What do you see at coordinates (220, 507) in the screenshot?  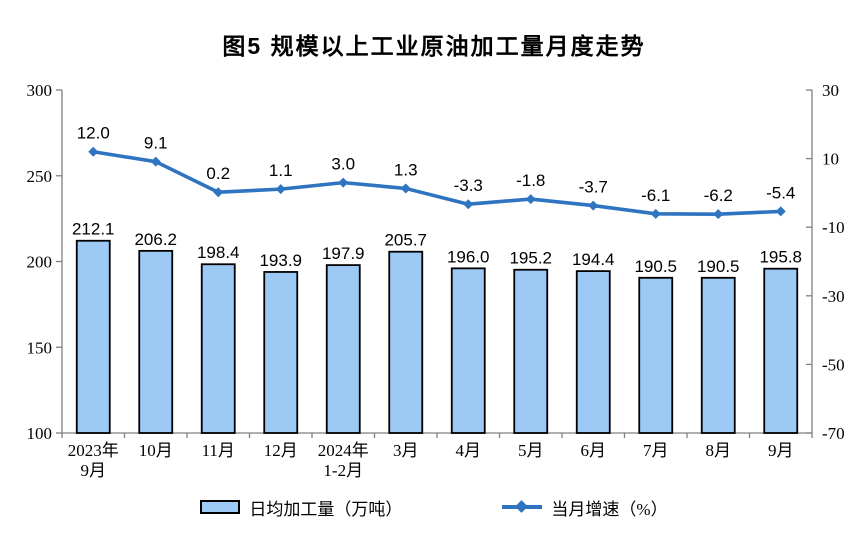 I see `bar-series-swatch` at bounding box center [220, 507].